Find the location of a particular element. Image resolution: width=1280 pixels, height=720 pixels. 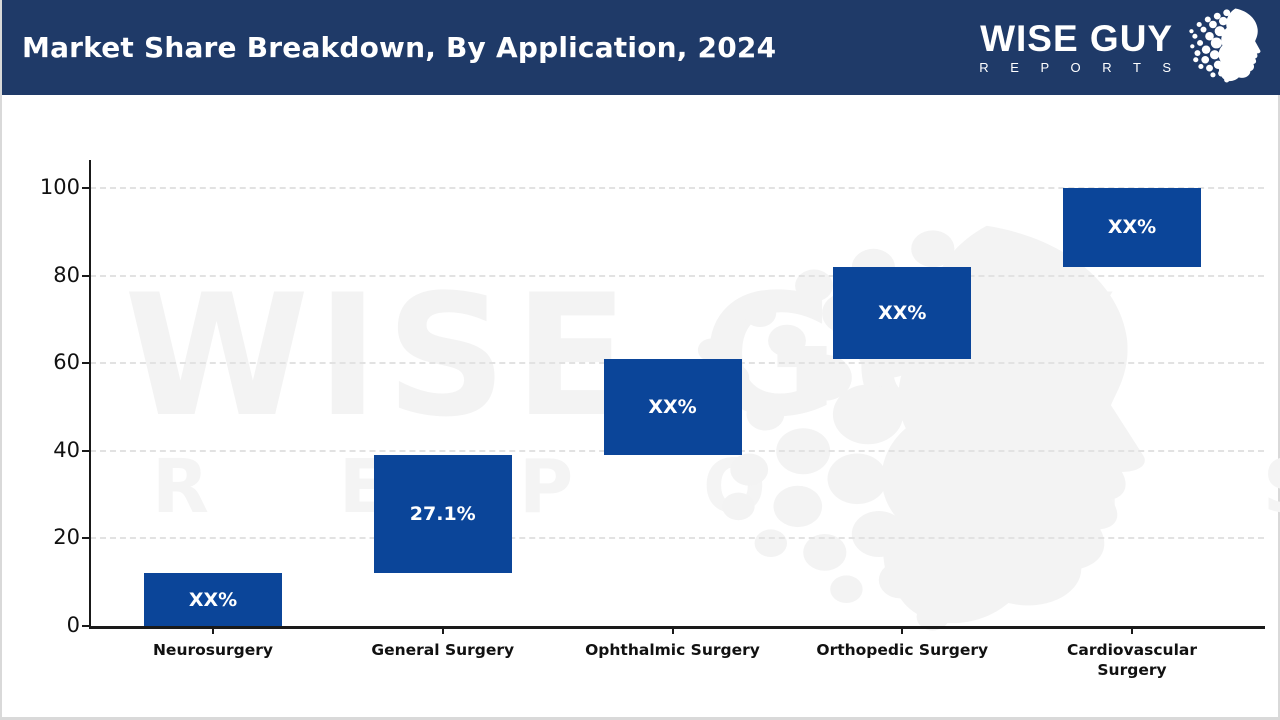

bar-neurosurgery: XX% is located at coordinates (213, 599).